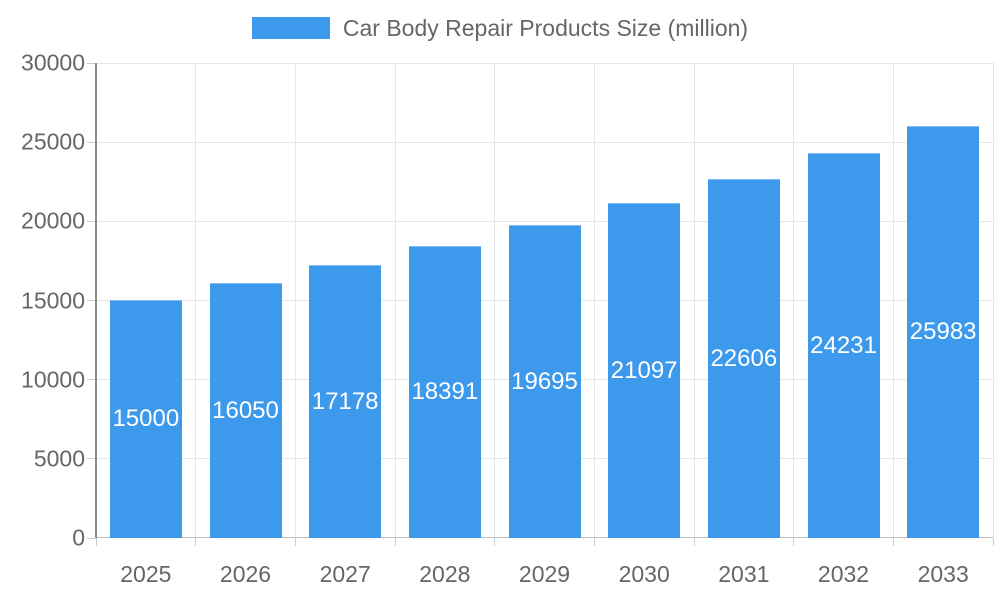  What do you see at coordinates (245, 574) in the screenshot?
I see `x-axis-label: 2026` at bounding box center [245, 574].